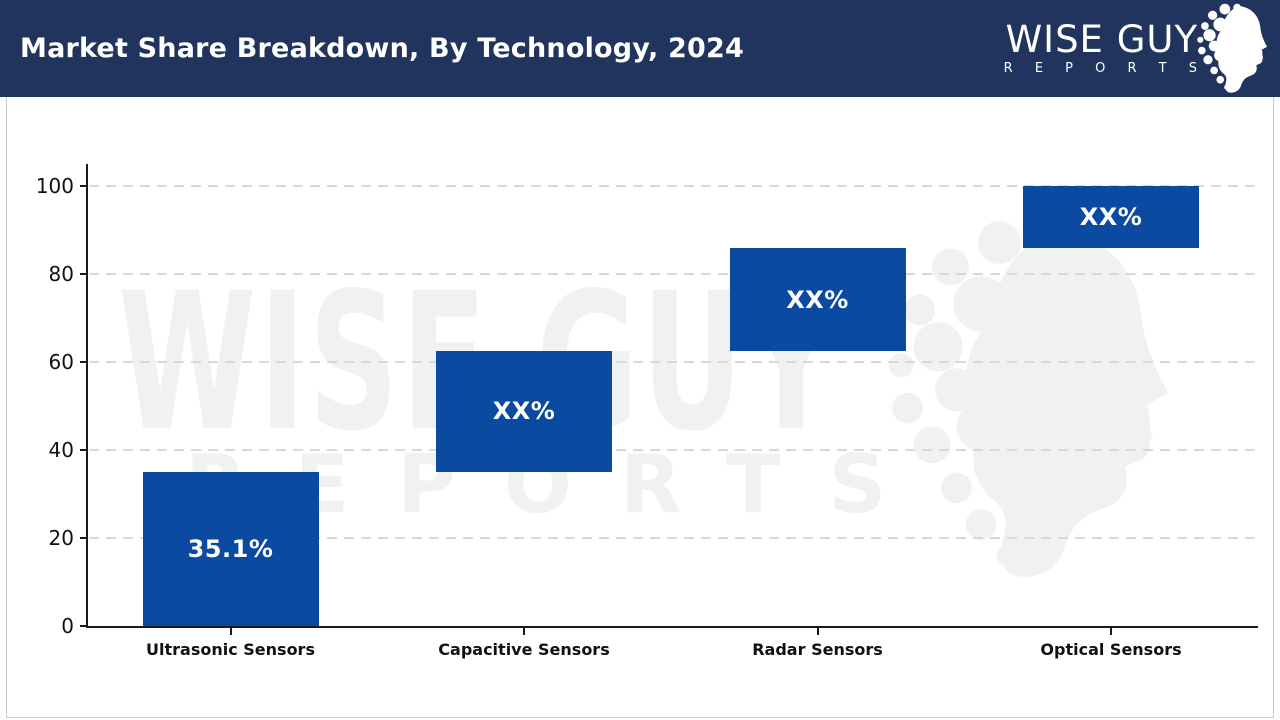 This screenshot has height=720, width=1280. Describe the element at coordinates (1102, 39) in the screenshot. I see `logo-wordmark: WISE GUY` at that location.